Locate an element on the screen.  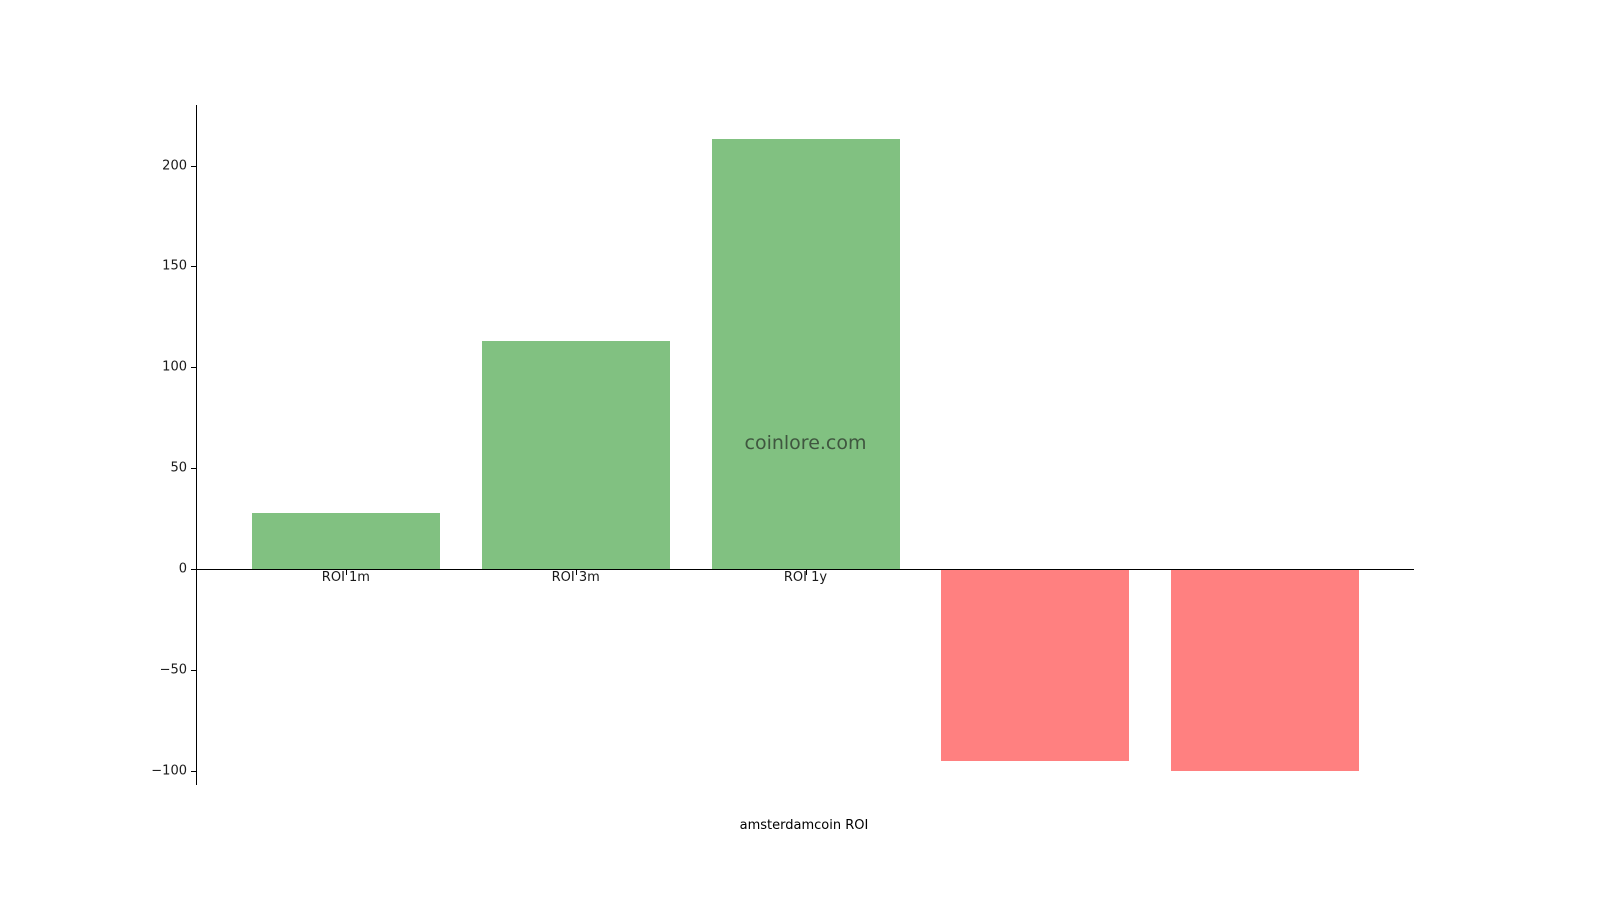
x-tick-label: ROI 3m is located at coordinates (575, 578).